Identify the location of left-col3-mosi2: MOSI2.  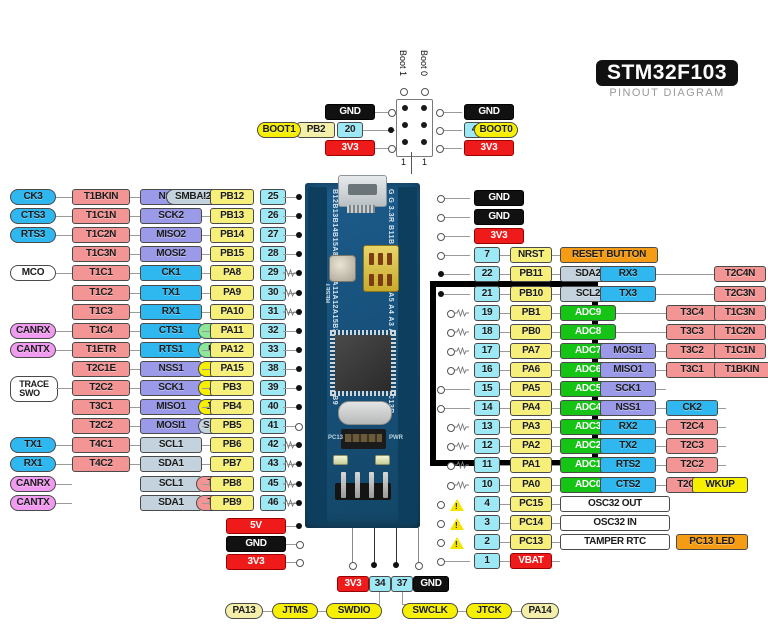
(171, 254).